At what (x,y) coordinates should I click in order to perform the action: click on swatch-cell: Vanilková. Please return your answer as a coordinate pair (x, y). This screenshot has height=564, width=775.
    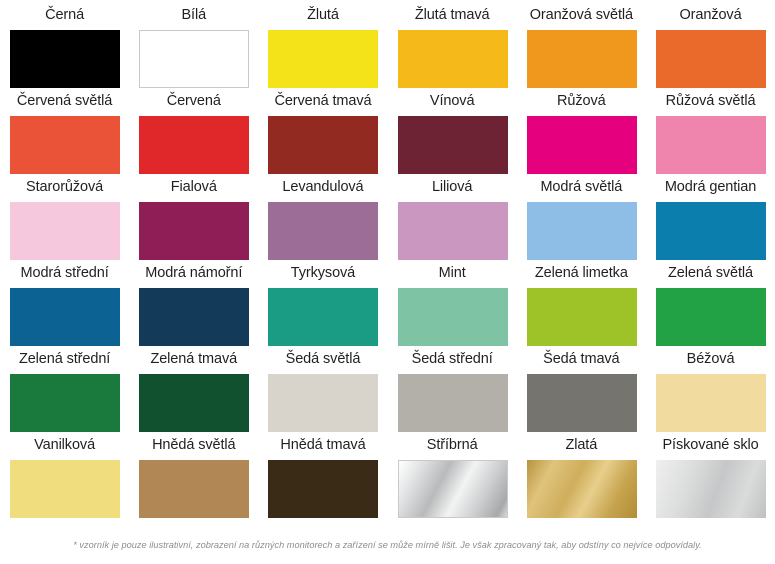
    Looking at the image, I should click on (64, 475).